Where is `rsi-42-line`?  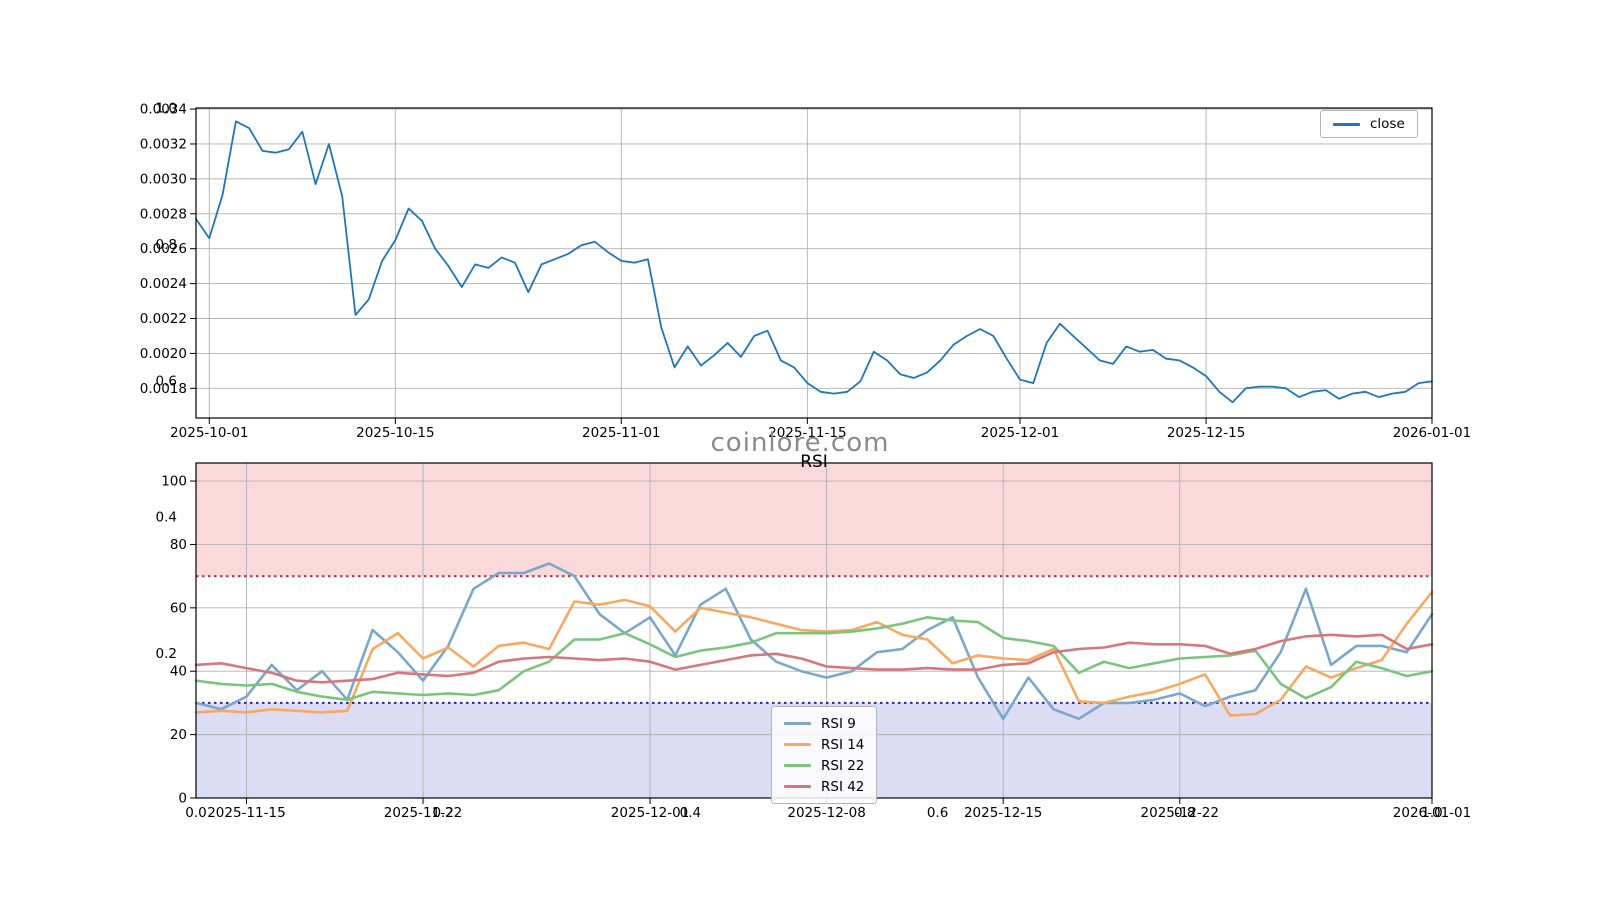
rsi-42-line is located at coordinates (814, 658).